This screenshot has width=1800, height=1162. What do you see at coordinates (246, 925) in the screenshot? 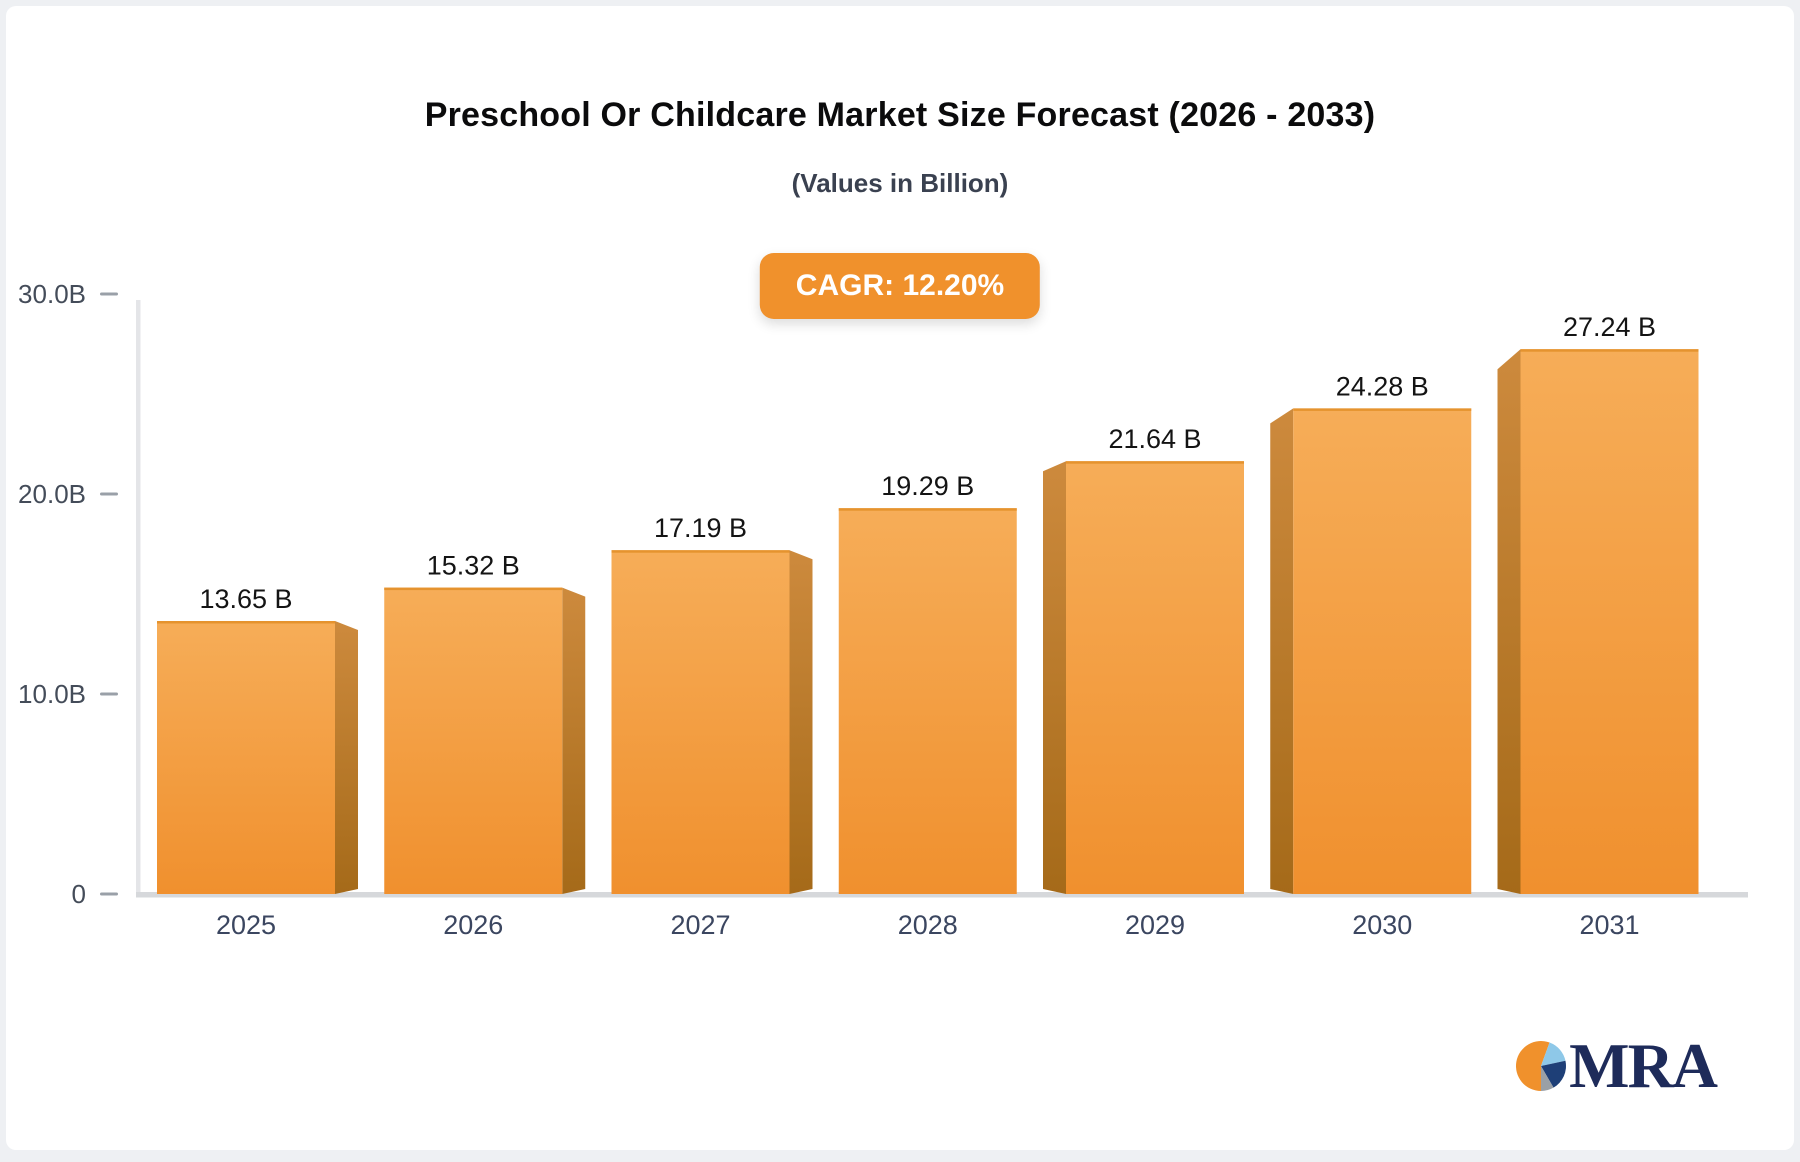
I see `x-tick-label: 2025` at bounding box center [246, 925].